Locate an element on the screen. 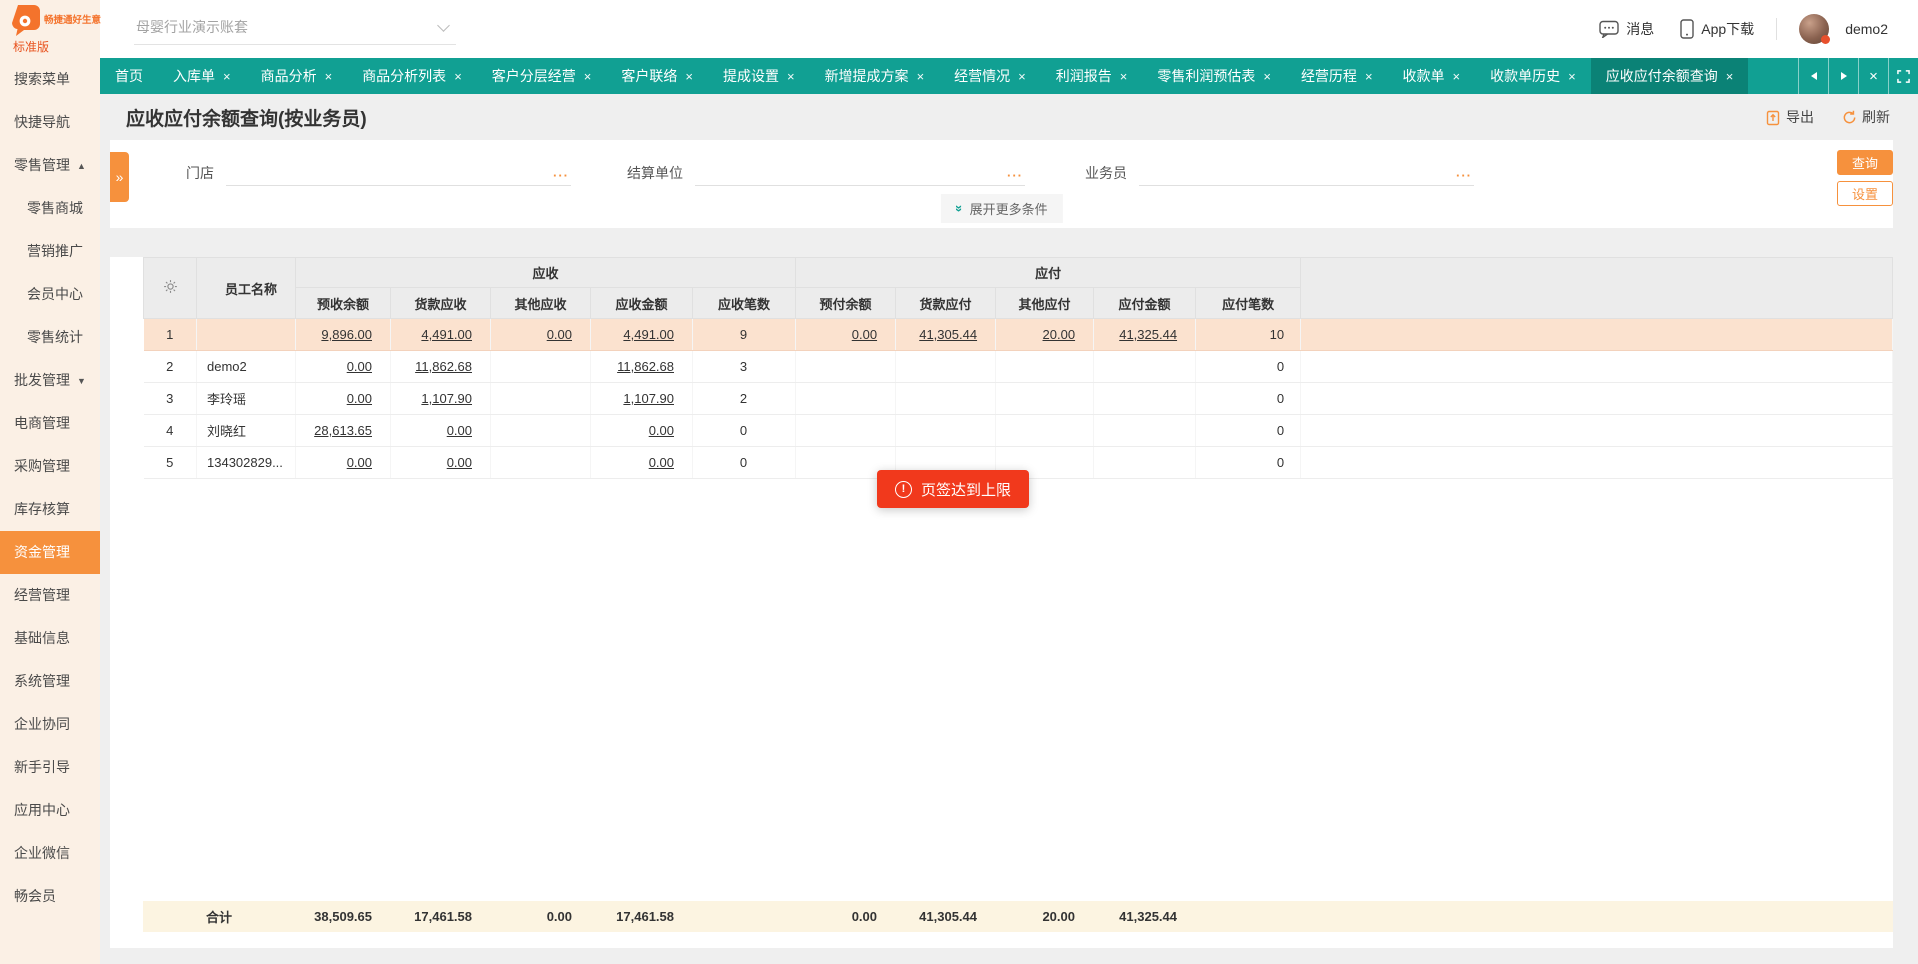  sidebar-item-newbie-guide: 新手引导 is located at coordinates (50, 767).